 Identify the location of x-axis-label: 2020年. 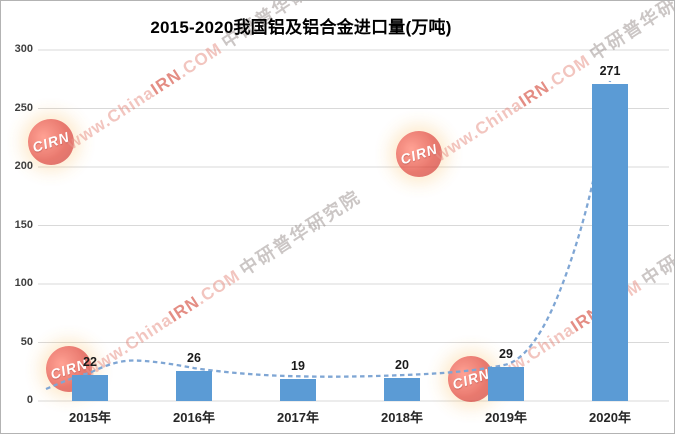
(610, 417).